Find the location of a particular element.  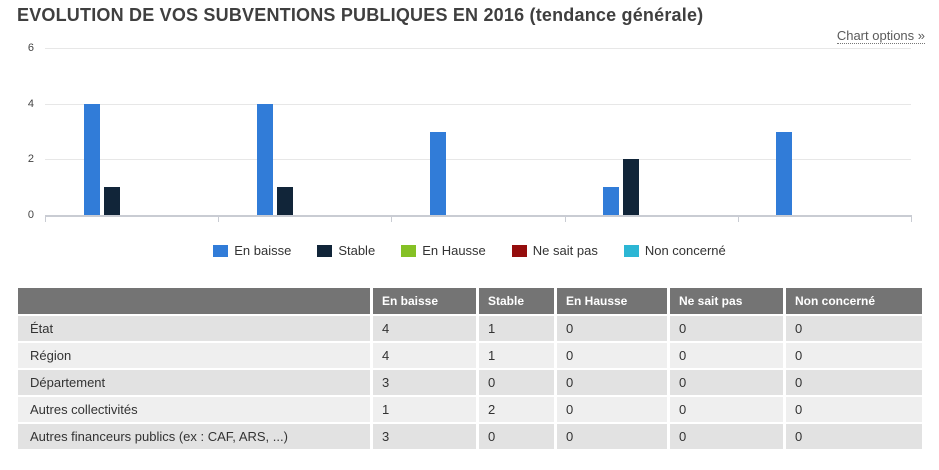

row-label-cell: Autres collectivités is located at coordinates (194, 409).